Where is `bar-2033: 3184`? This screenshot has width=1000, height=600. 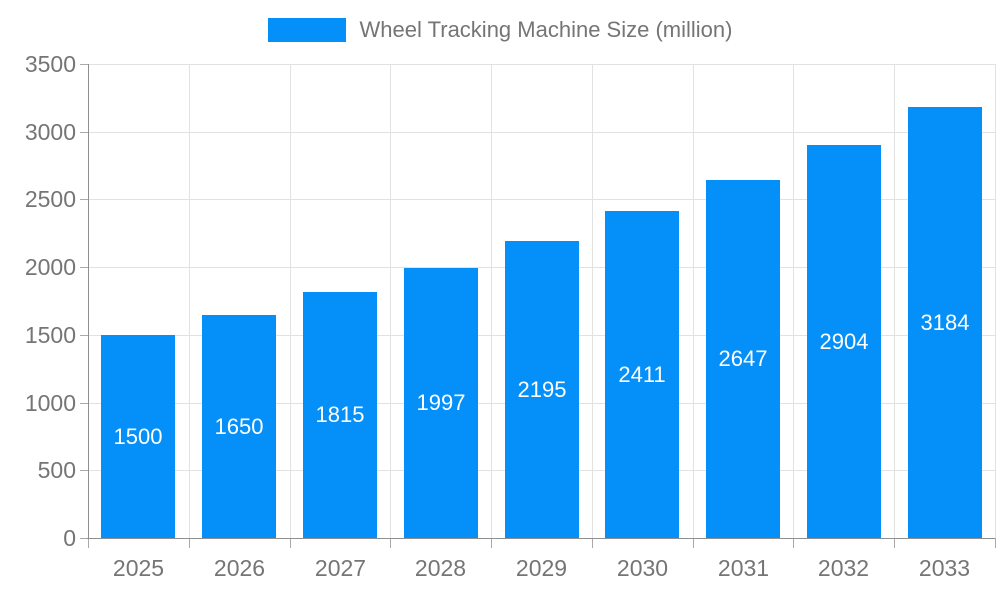 bar-2033: 3184 is located at coordinates (945, 322).